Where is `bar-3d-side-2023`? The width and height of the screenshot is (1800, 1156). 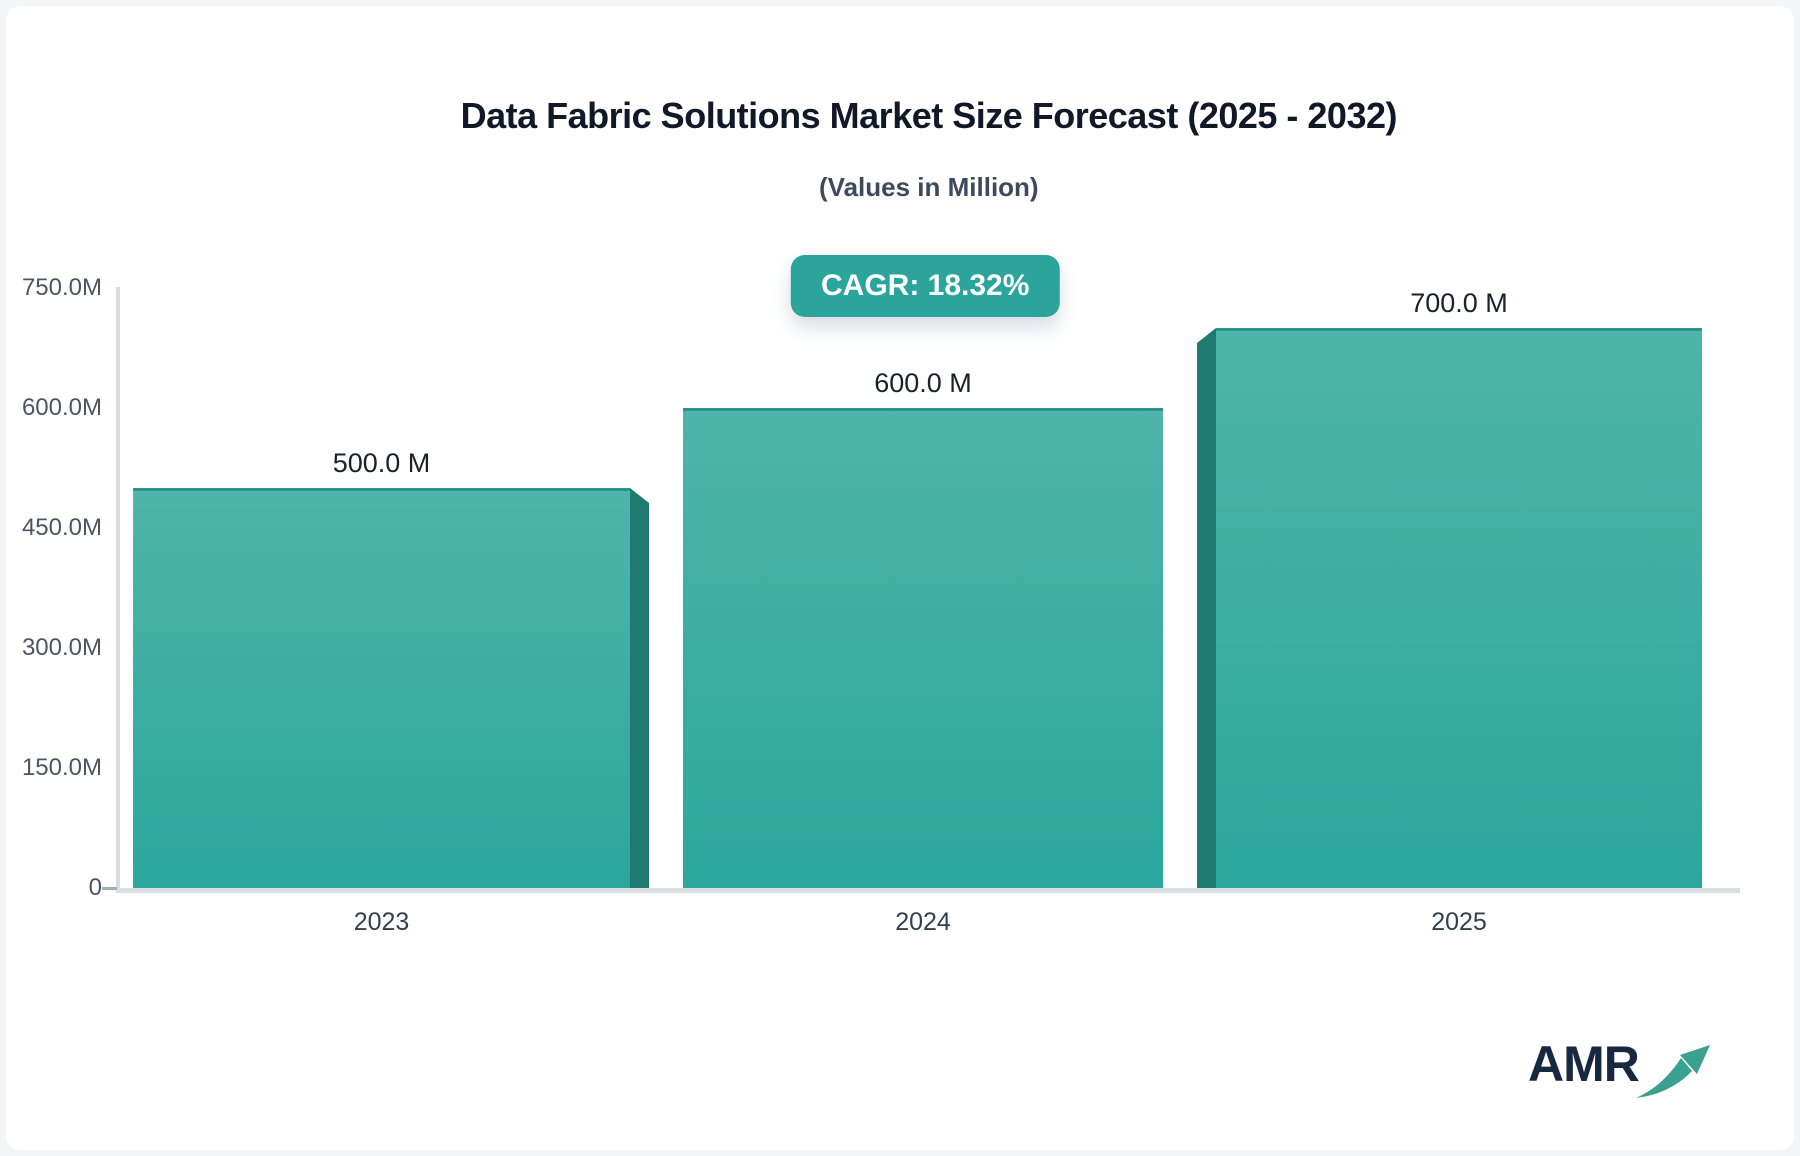 bar-3d-side-2023 is located at coordinates (639, 688).